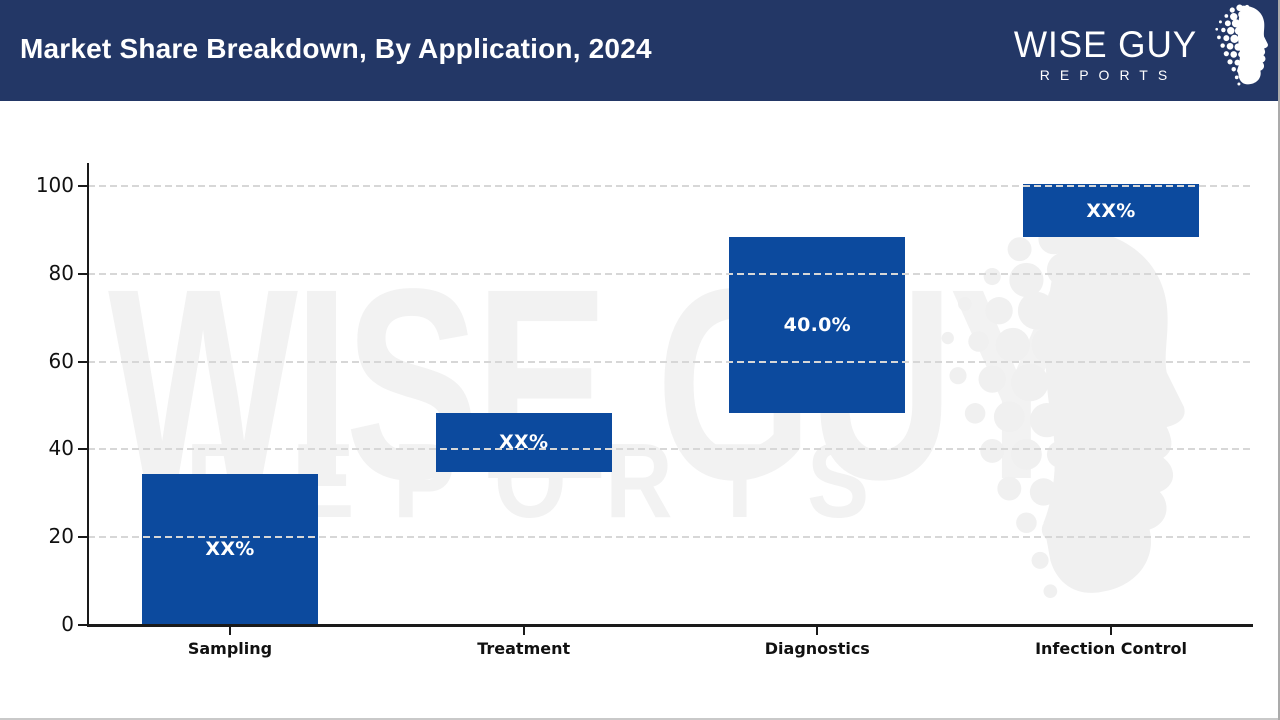 The width and height of the screenshot is (1280, 720). What do you see at coordinates (54, 185) in the screenshot?
I see `y-tick-label: 100` at bounding box center [54, 185].